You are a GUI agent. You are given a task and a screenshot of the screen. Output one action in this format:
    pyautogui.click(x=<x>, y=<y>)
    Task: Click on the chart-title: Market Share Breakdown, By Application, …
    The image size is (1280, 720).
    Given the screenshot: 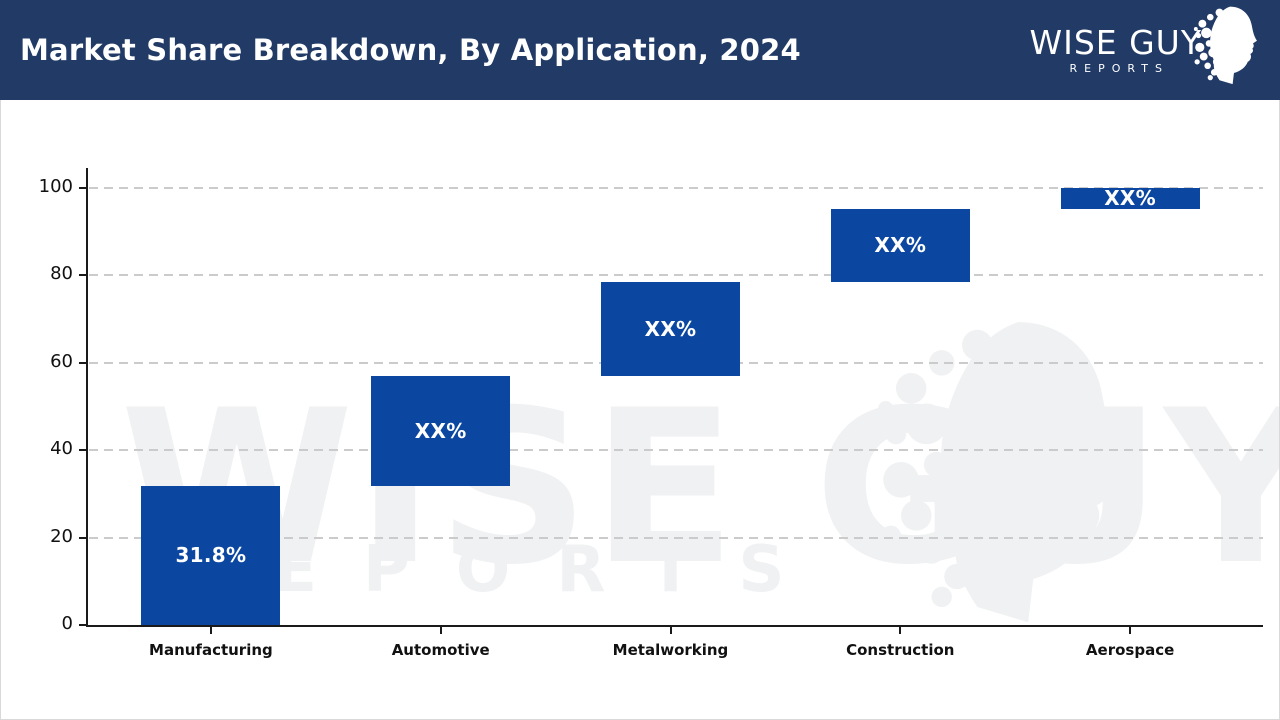 What is the action you would take?
    pyautogui.click(x=410, y=50)
    